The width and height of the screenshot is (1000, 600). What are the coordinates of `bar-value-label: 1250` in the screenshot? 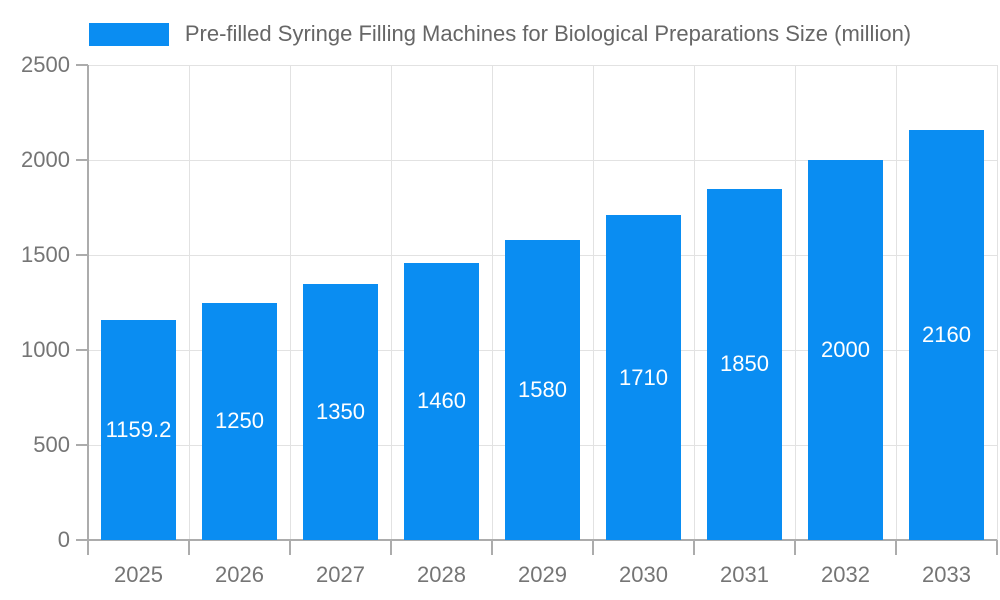 It's located at (239, 421).